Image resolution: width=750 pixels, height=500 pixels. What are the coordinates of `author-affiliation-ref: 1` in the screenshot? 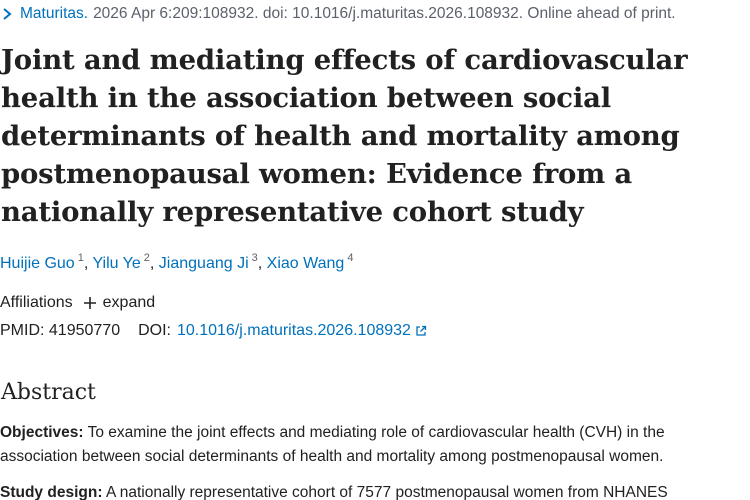 It's located at (80, 258).